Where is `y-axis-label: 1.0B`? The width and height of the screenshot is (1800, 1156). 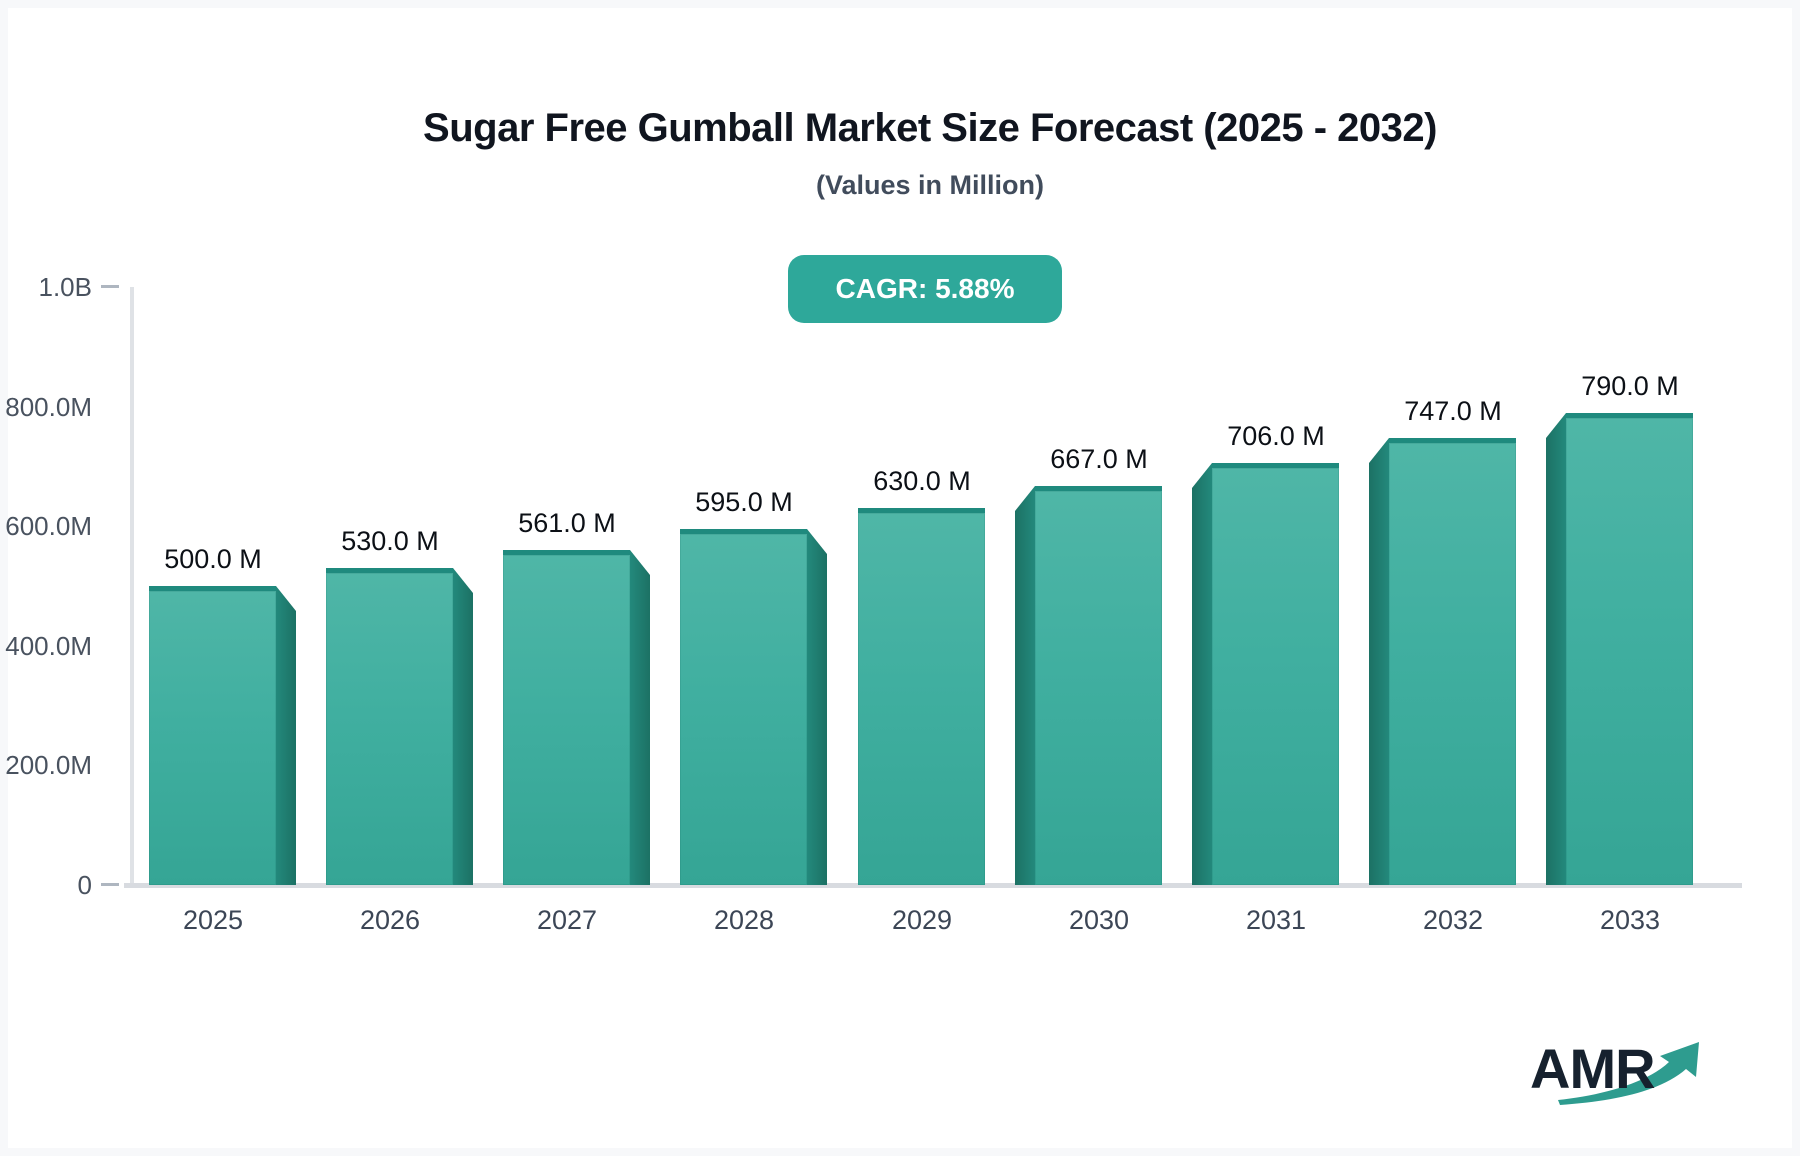
y-axis-label: 1.0B is located at coordinates (65, 287).